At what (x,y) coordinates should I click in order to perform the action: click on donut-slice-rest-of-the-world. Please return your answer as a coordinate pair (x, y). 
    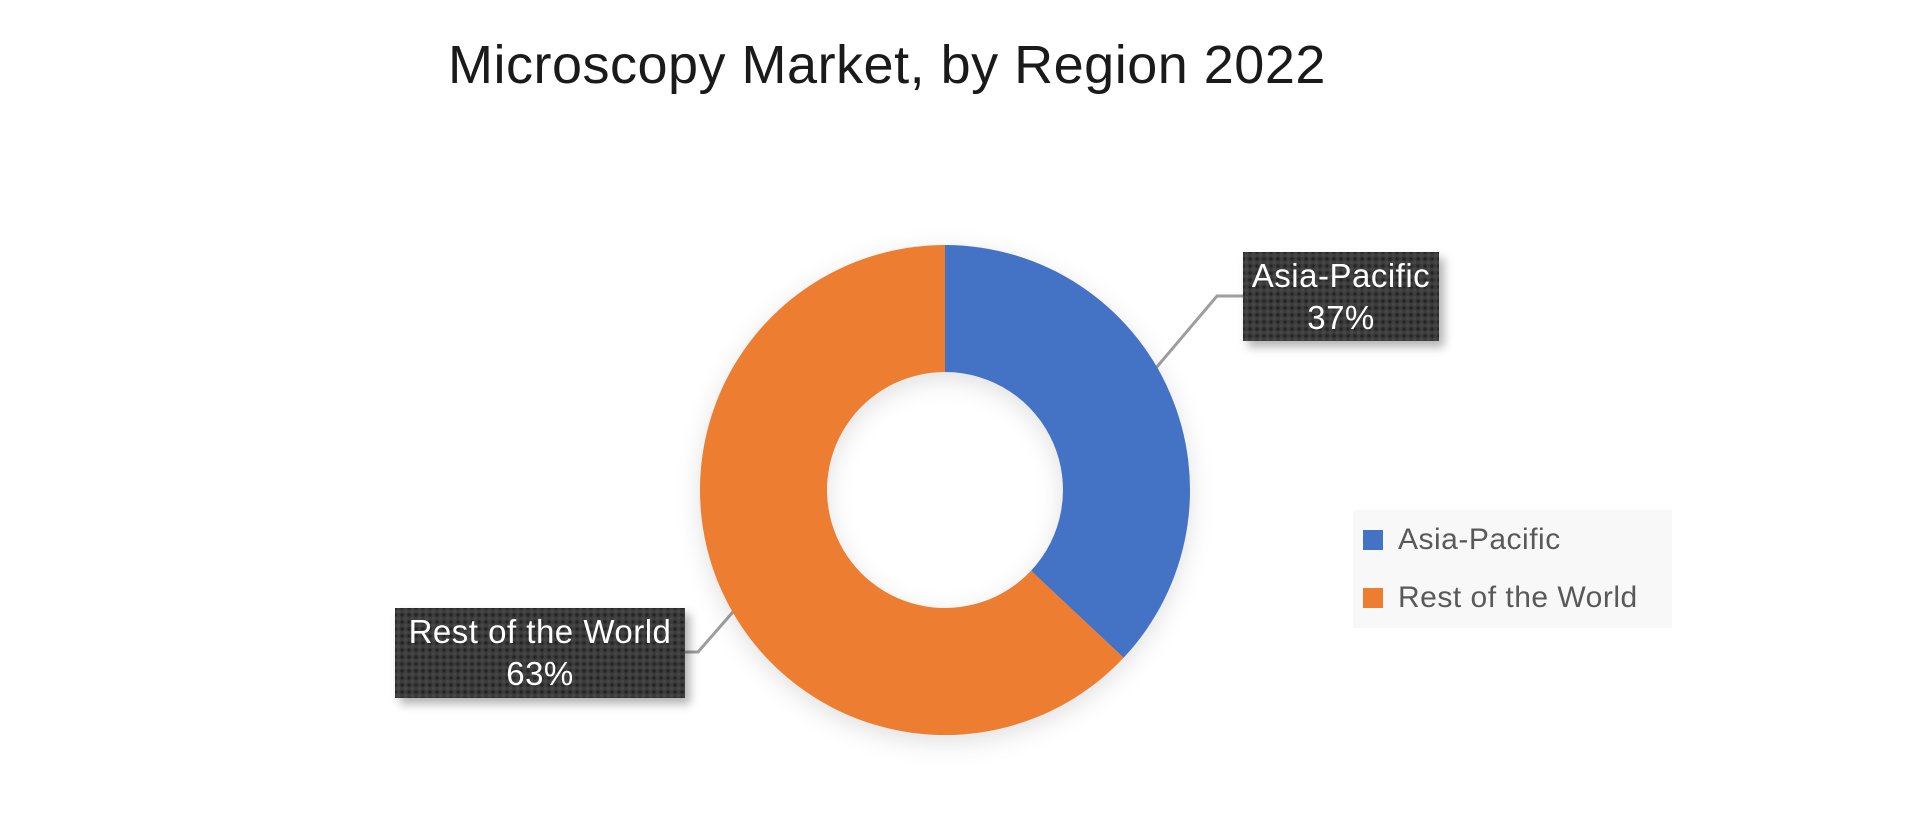
    Looking at the image, I should click on (911, 490).